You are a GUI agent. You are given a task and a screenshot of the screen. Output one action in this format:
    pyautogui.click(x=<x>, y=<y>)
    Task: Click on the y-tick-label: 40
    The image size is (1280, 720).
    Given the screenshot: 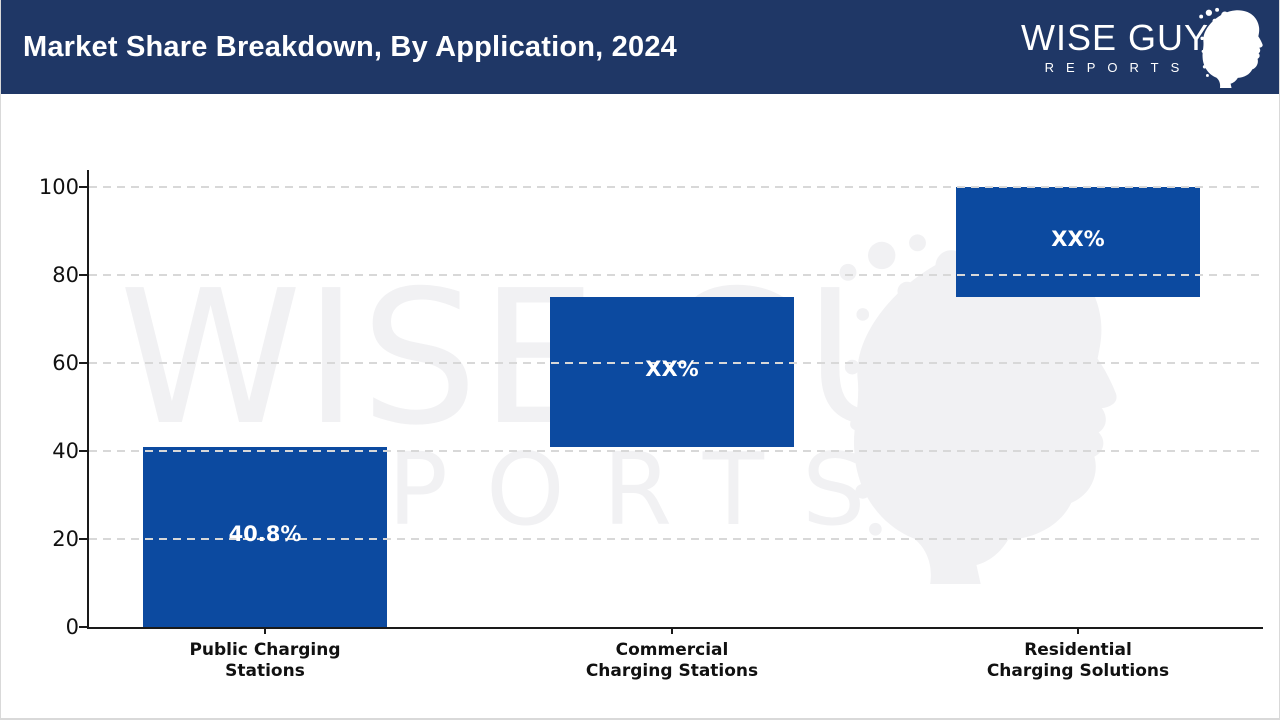 What is the action you would take?
    pyautogui.click(x=65, y=451)
    